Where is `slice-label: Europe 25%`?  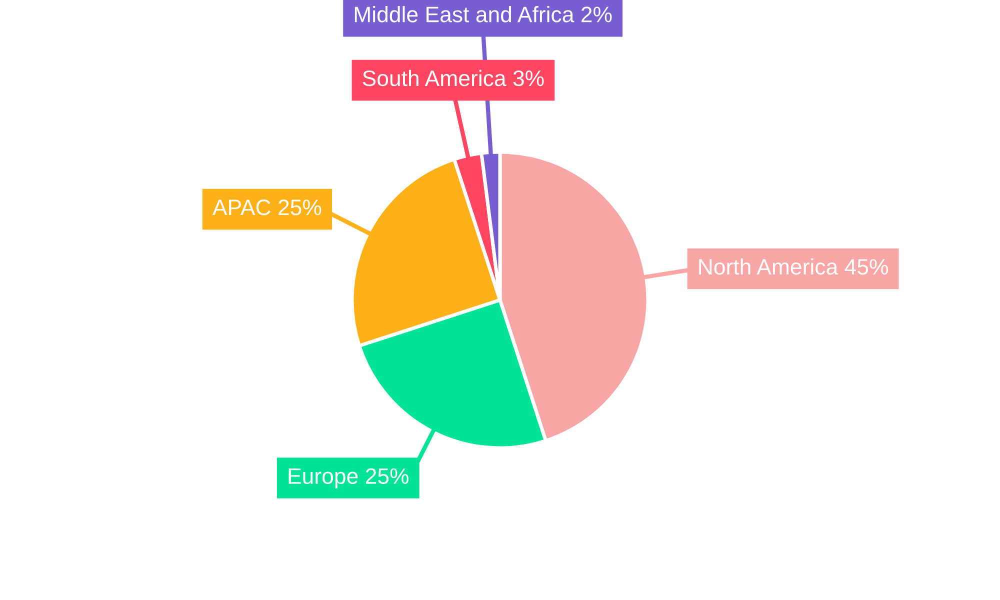
slice-label: Europe 25% is located at coordinates (348, 478).